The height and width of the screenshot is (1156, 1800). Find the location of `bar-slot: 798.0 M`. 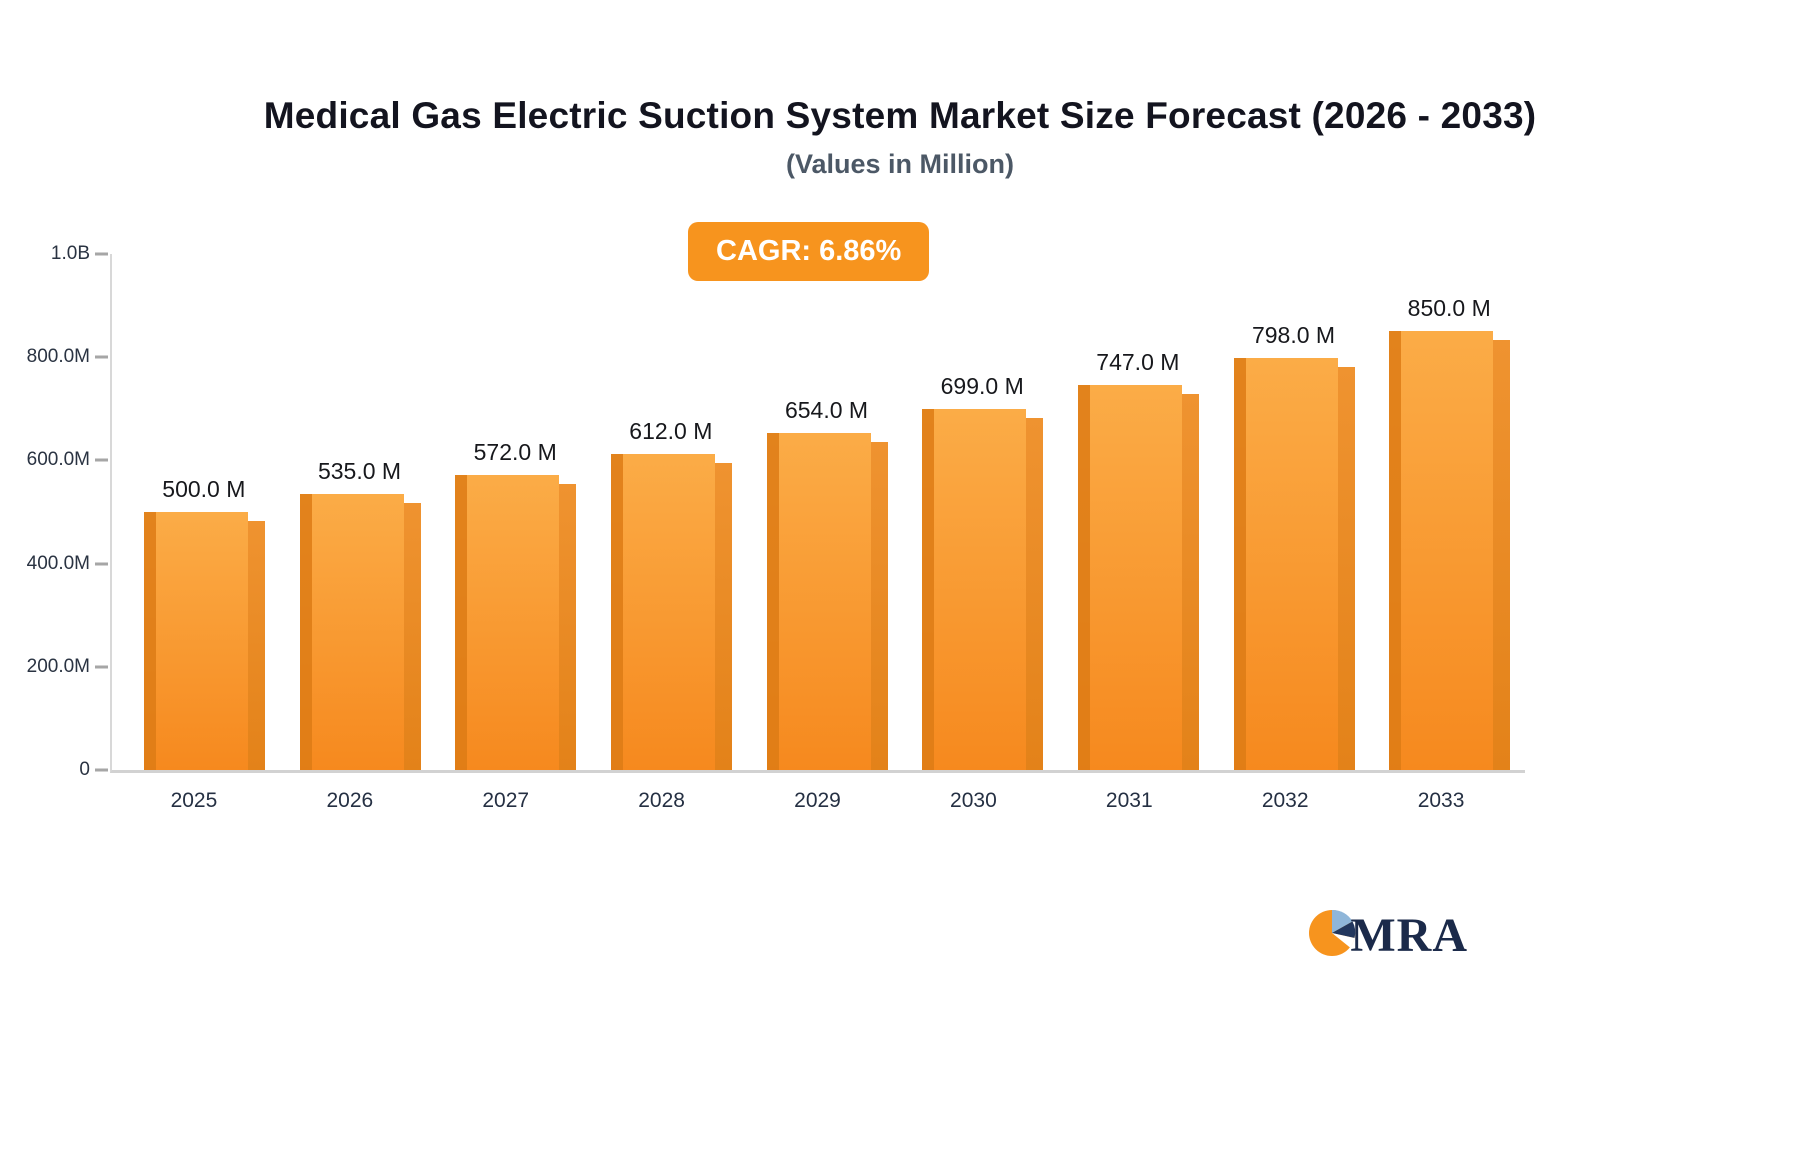

bar-slot: 798.0 M is located at coordinates (1286, 512).